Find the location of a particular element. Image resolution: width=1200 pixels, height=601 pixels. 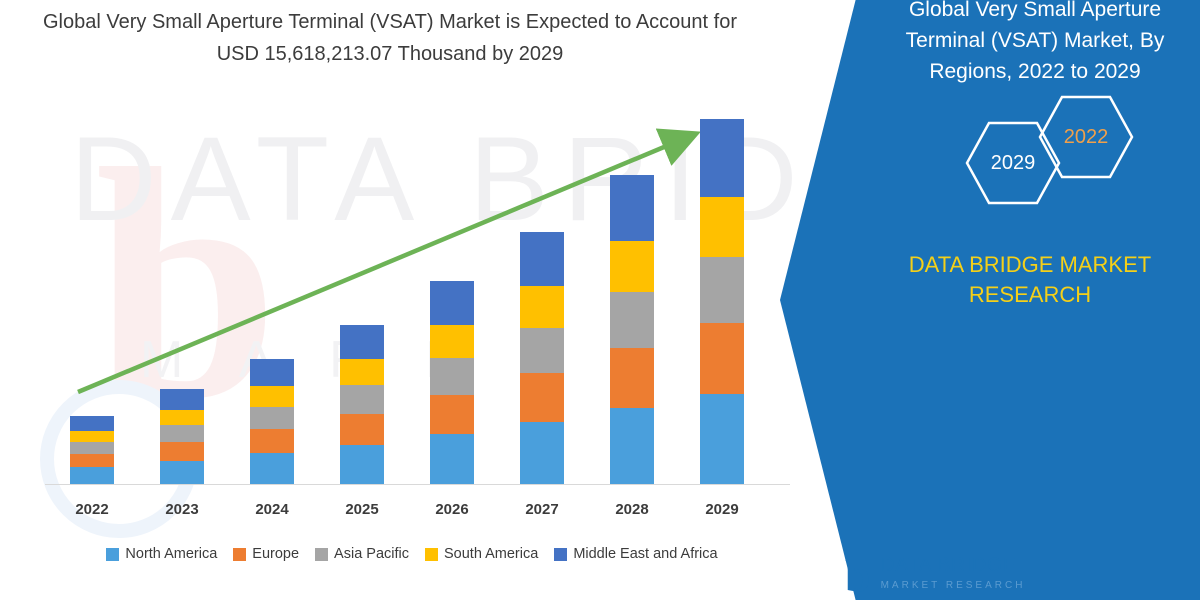

x-axis-label-2023: 2023 is located at coordinates (182, 509).